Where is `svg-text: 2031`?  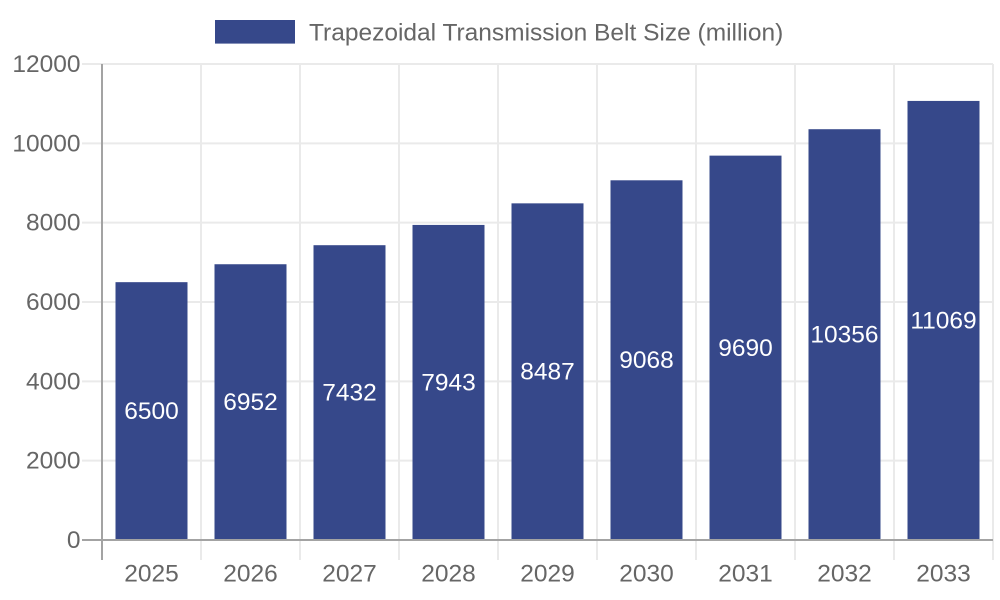
svg-text: 2031 is located at coordinates (745, 574).